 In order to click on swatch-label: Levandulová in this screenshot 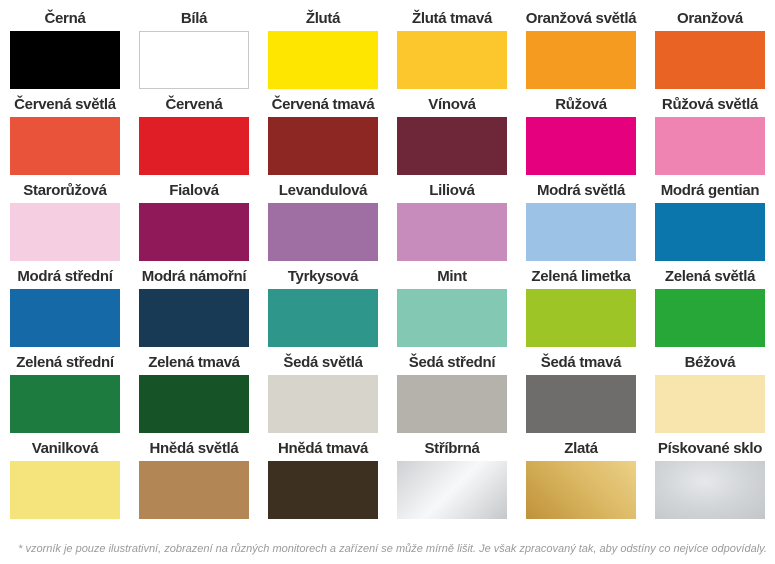, I will do `click(323, 190)`.